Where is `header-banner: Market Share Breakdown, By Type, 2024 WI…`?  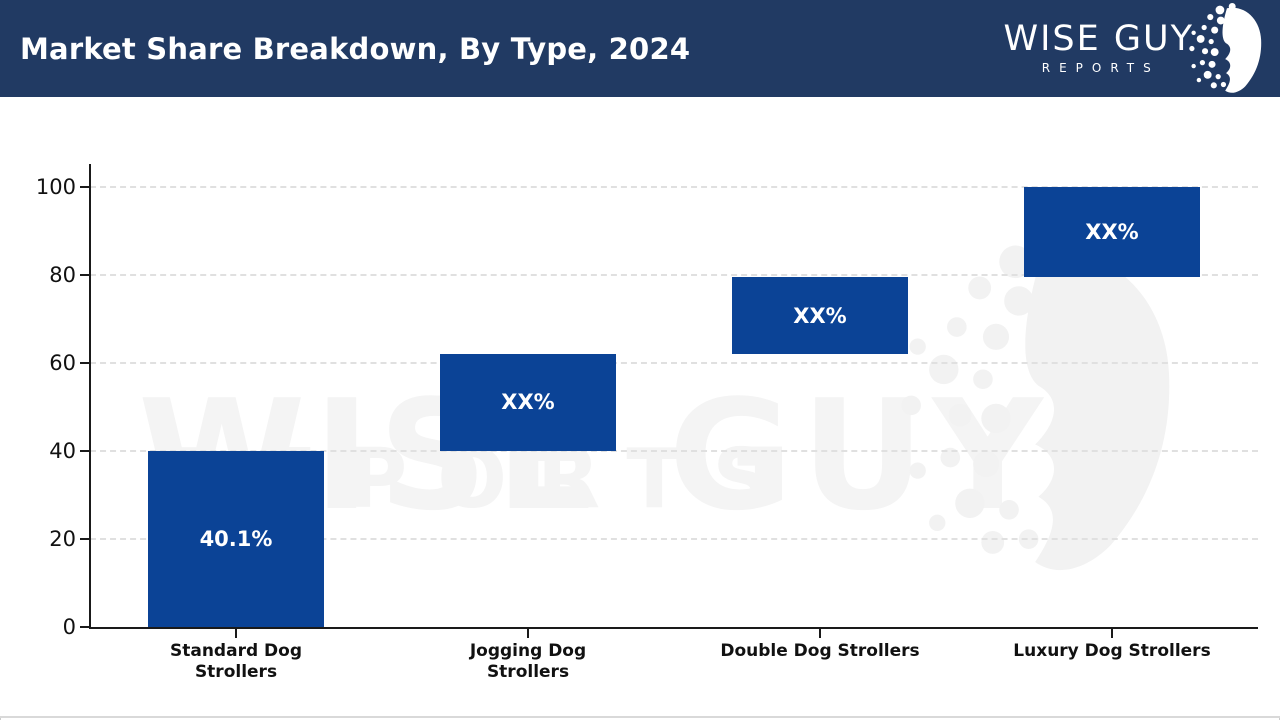
header-banner: Market Share Breakdown, By Type, 2024 WI… is located at coordinates (640, 48).